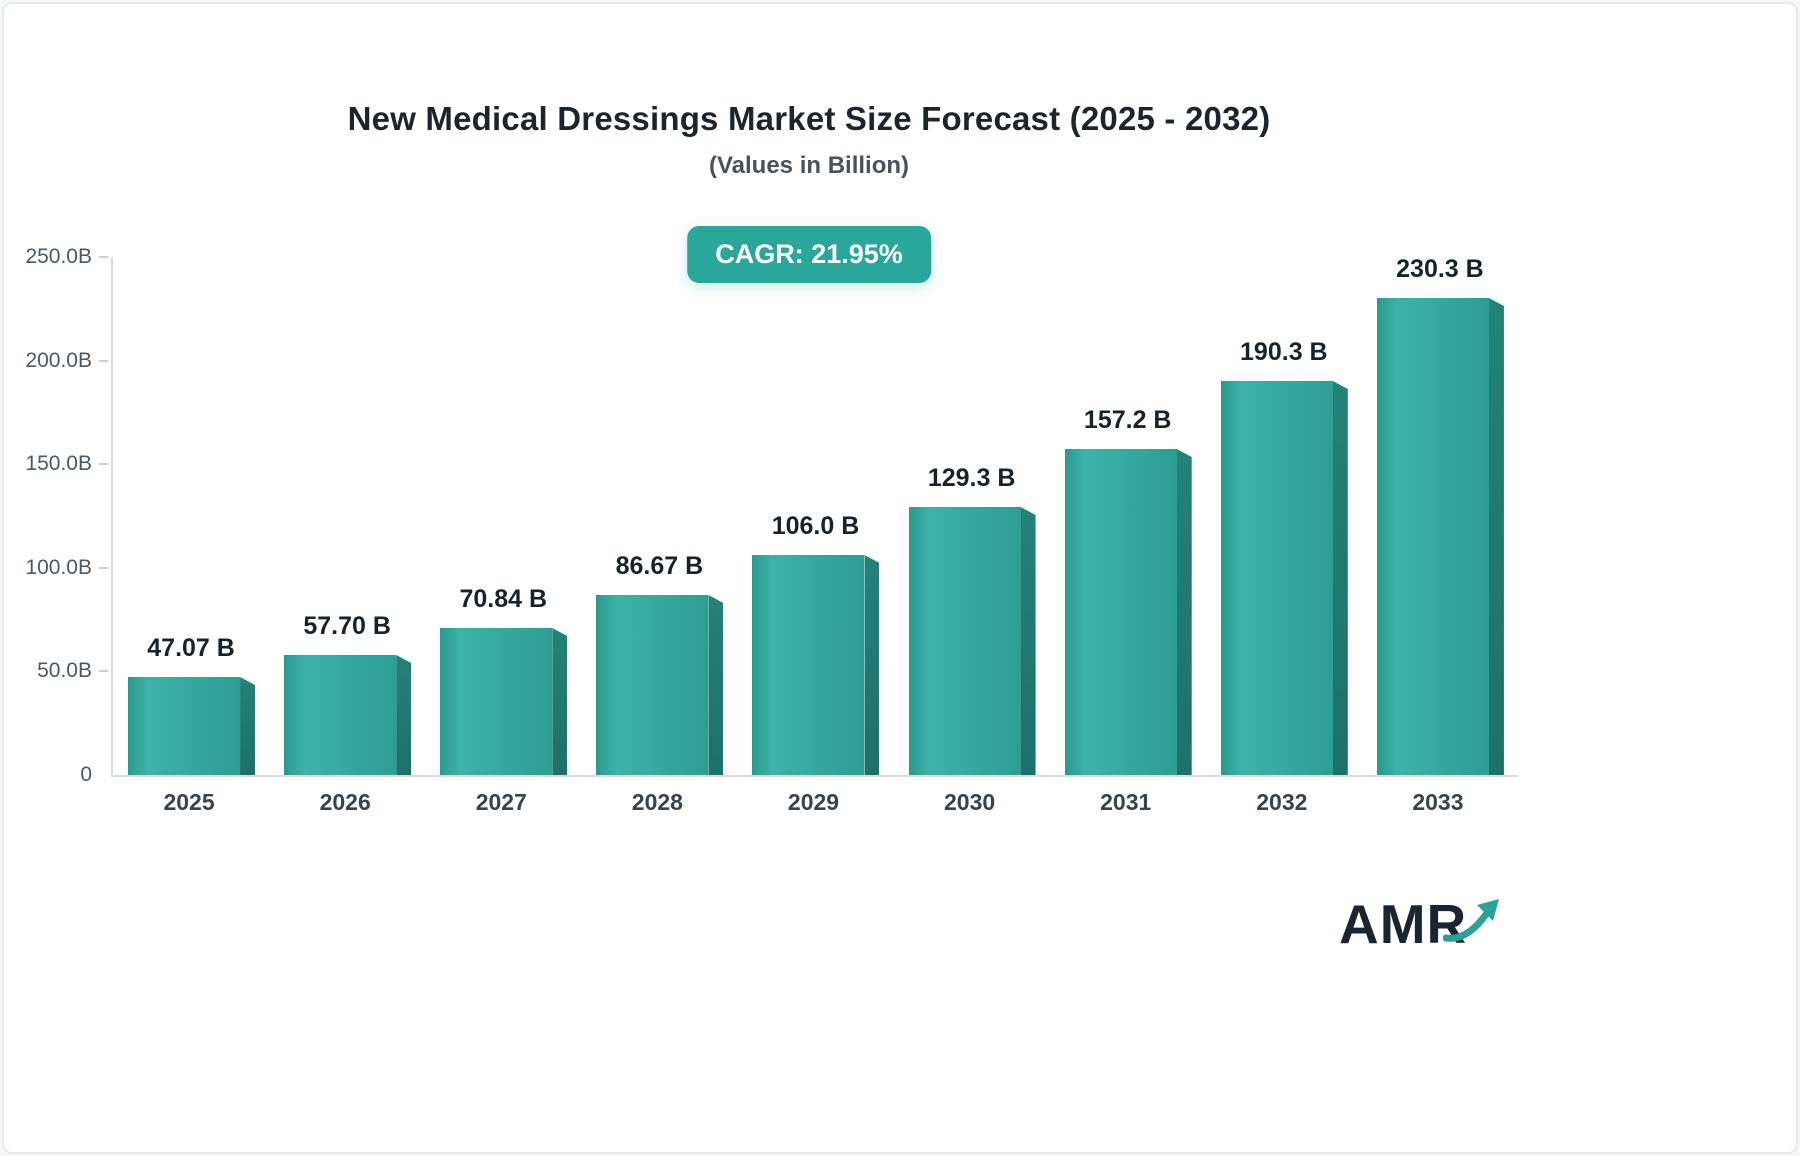  What do you see at coordinates (58, 360) in the screenshot?
I see `y-axis-label: 200.0B` at bounding box center [58, 360].